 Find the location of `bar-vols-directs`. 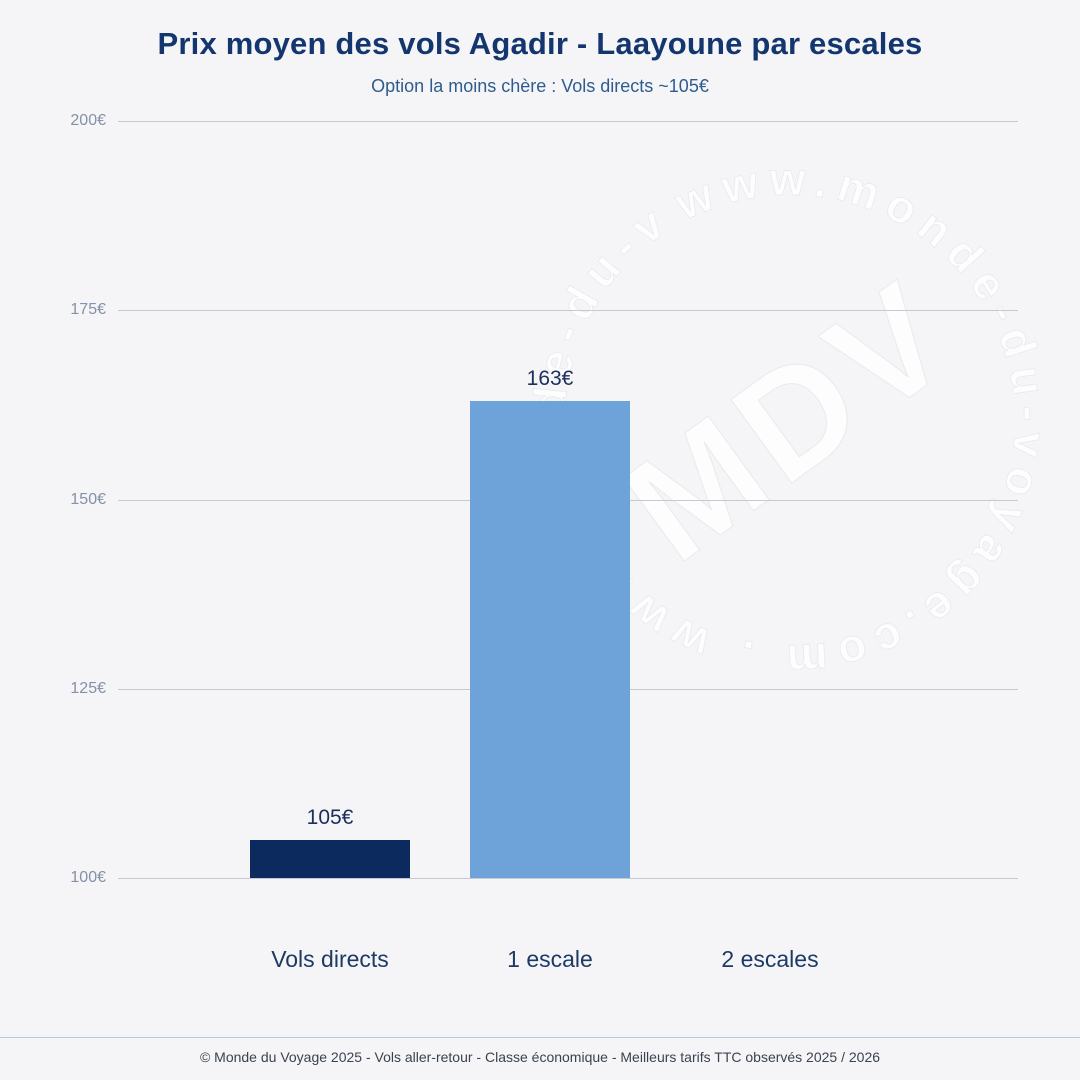

bar-vols-directs is located at coordinates (330, 859).